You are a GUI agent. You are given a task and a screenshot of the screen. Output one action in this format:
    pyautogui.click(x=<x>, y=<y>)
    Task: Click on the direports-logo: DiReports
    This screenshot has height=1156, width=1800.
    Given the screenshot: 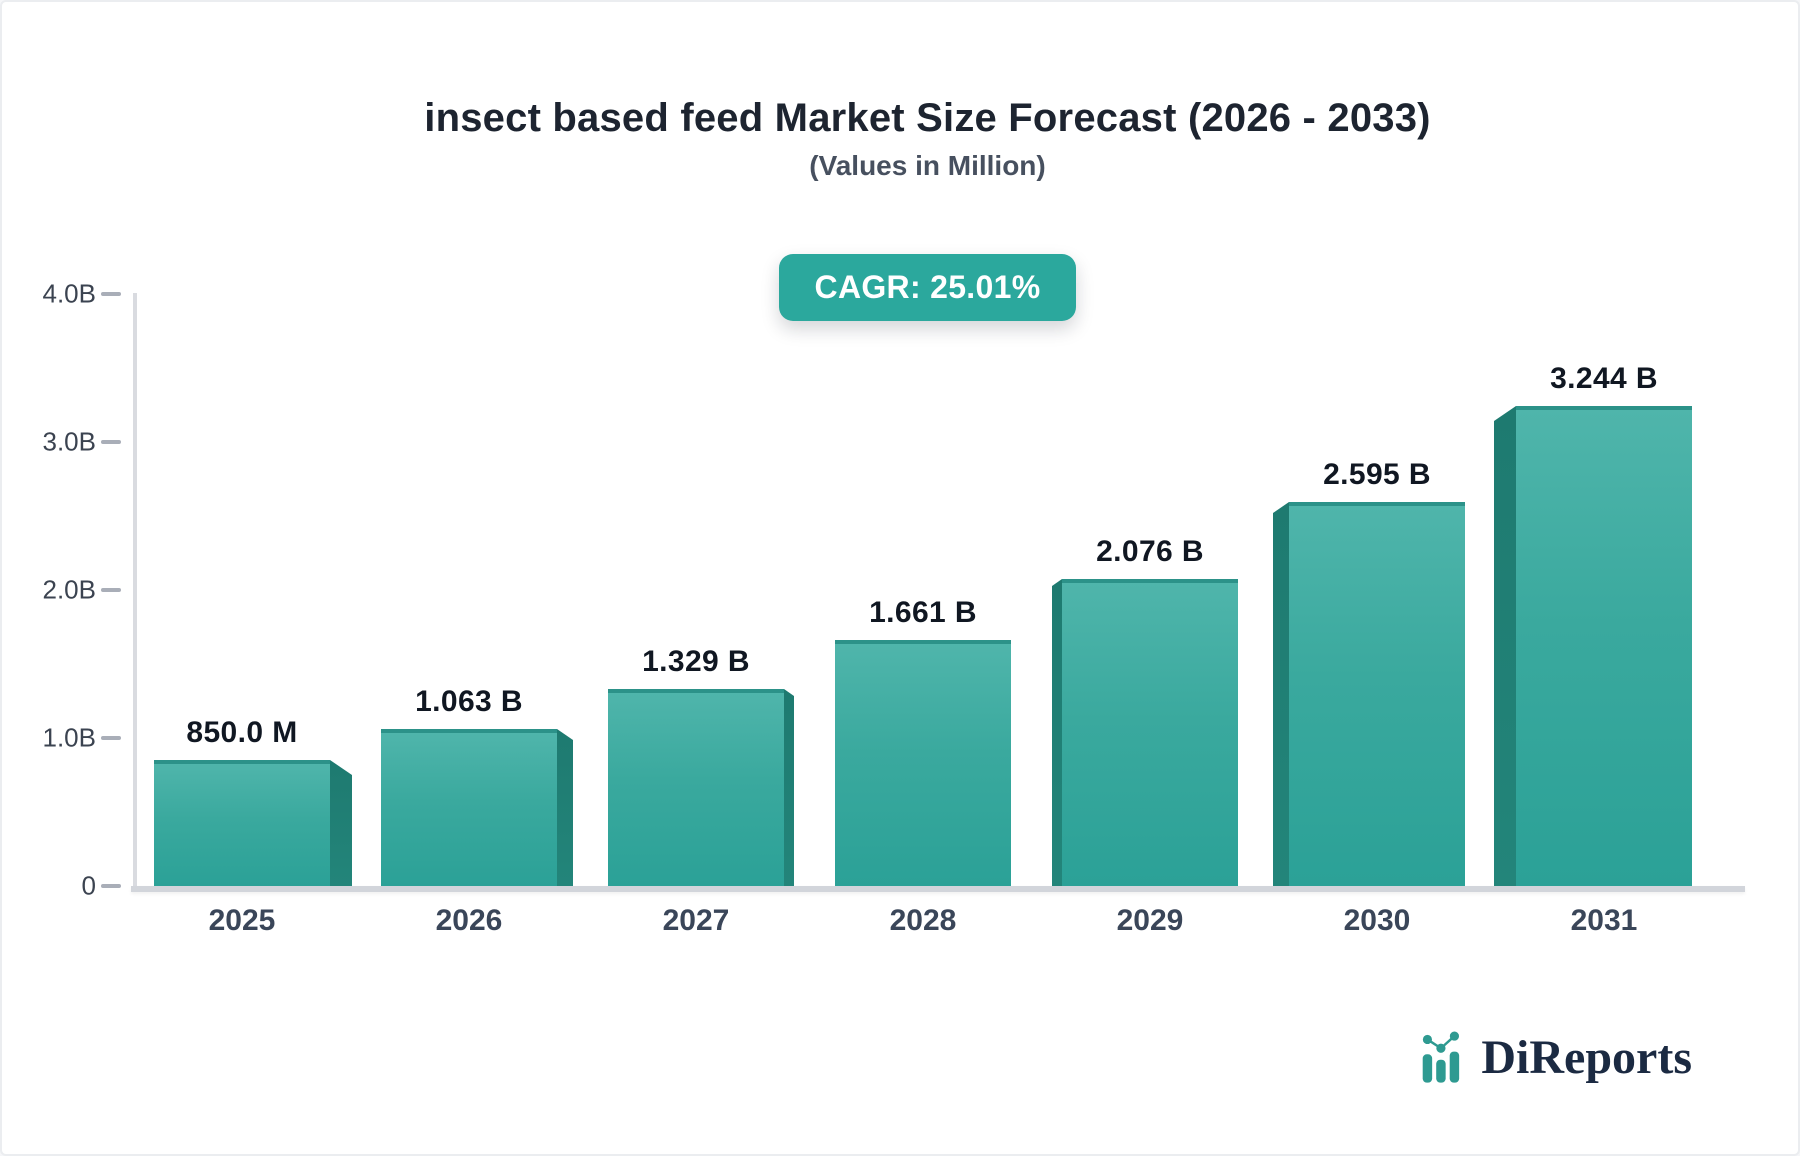 What is the action you would take?
    pyautogui.click(x=1556, y=1057)
    